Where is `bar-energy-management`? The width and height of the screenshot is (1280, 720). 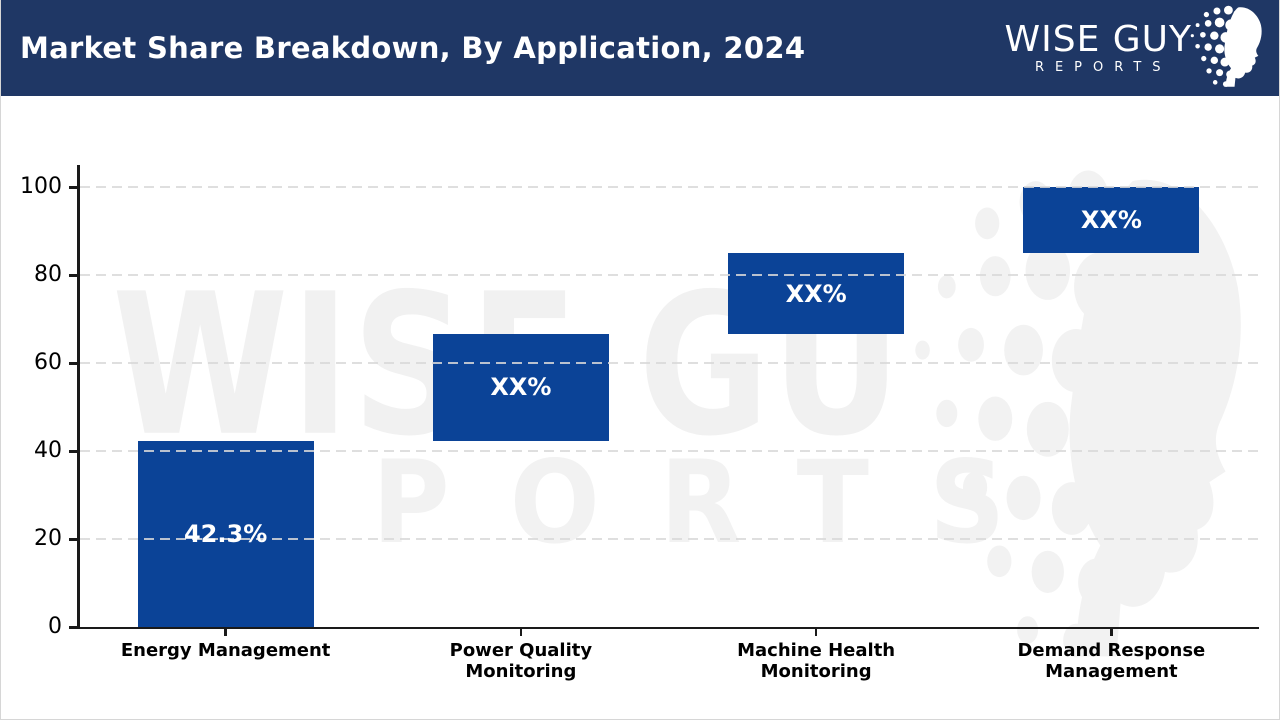 bar-energy-management is located at coordinates (225, 533).